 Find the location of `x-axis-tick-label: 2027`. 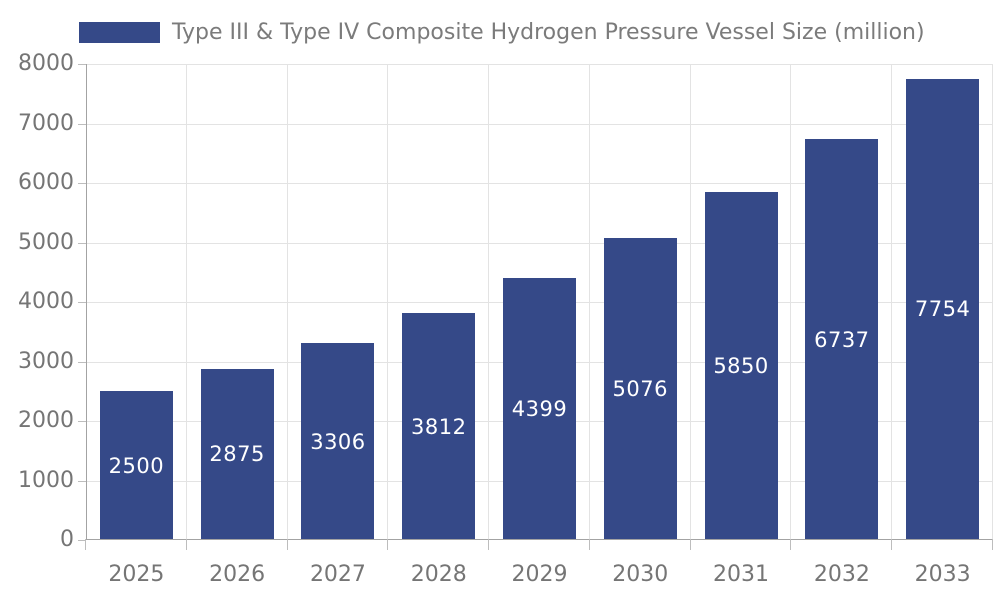

x-axis-tick-label: 2027 is located at coordinates (337, 574).